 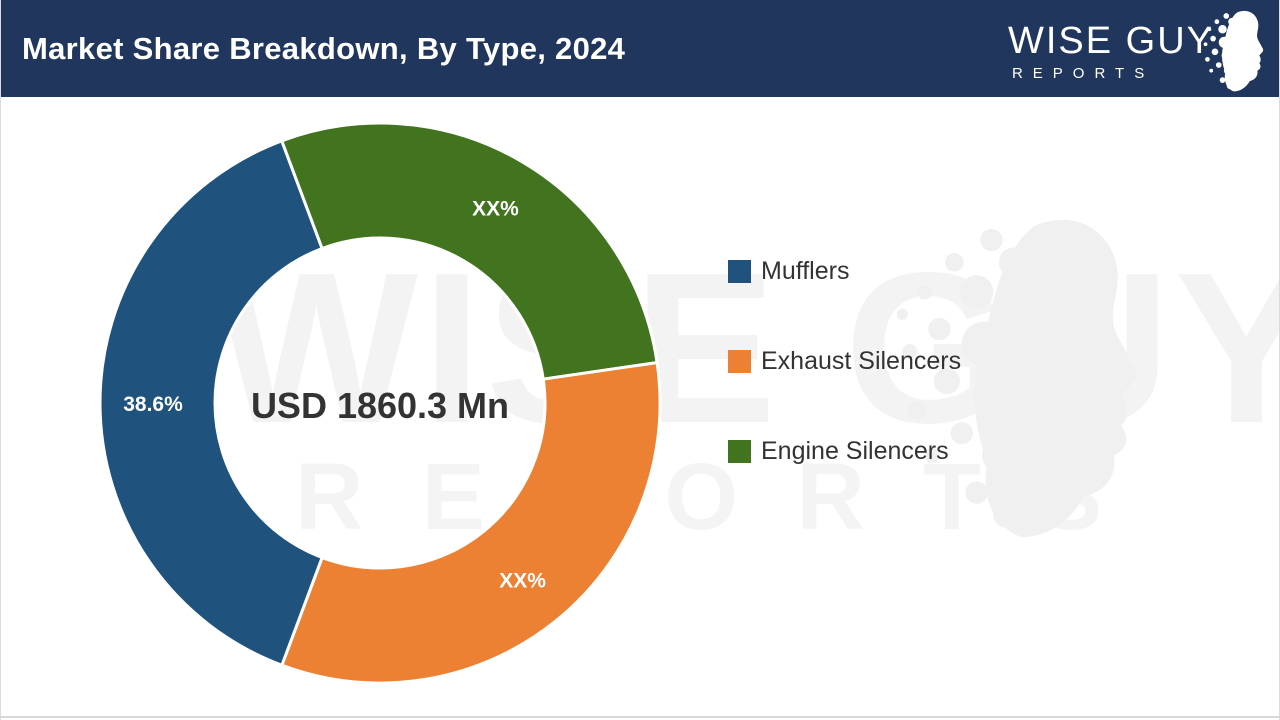 What do you see at coordinates (471, 522) in the screenshot?
I see `donut-segment-exhaust-silencers` at bounding box center [471, 522].